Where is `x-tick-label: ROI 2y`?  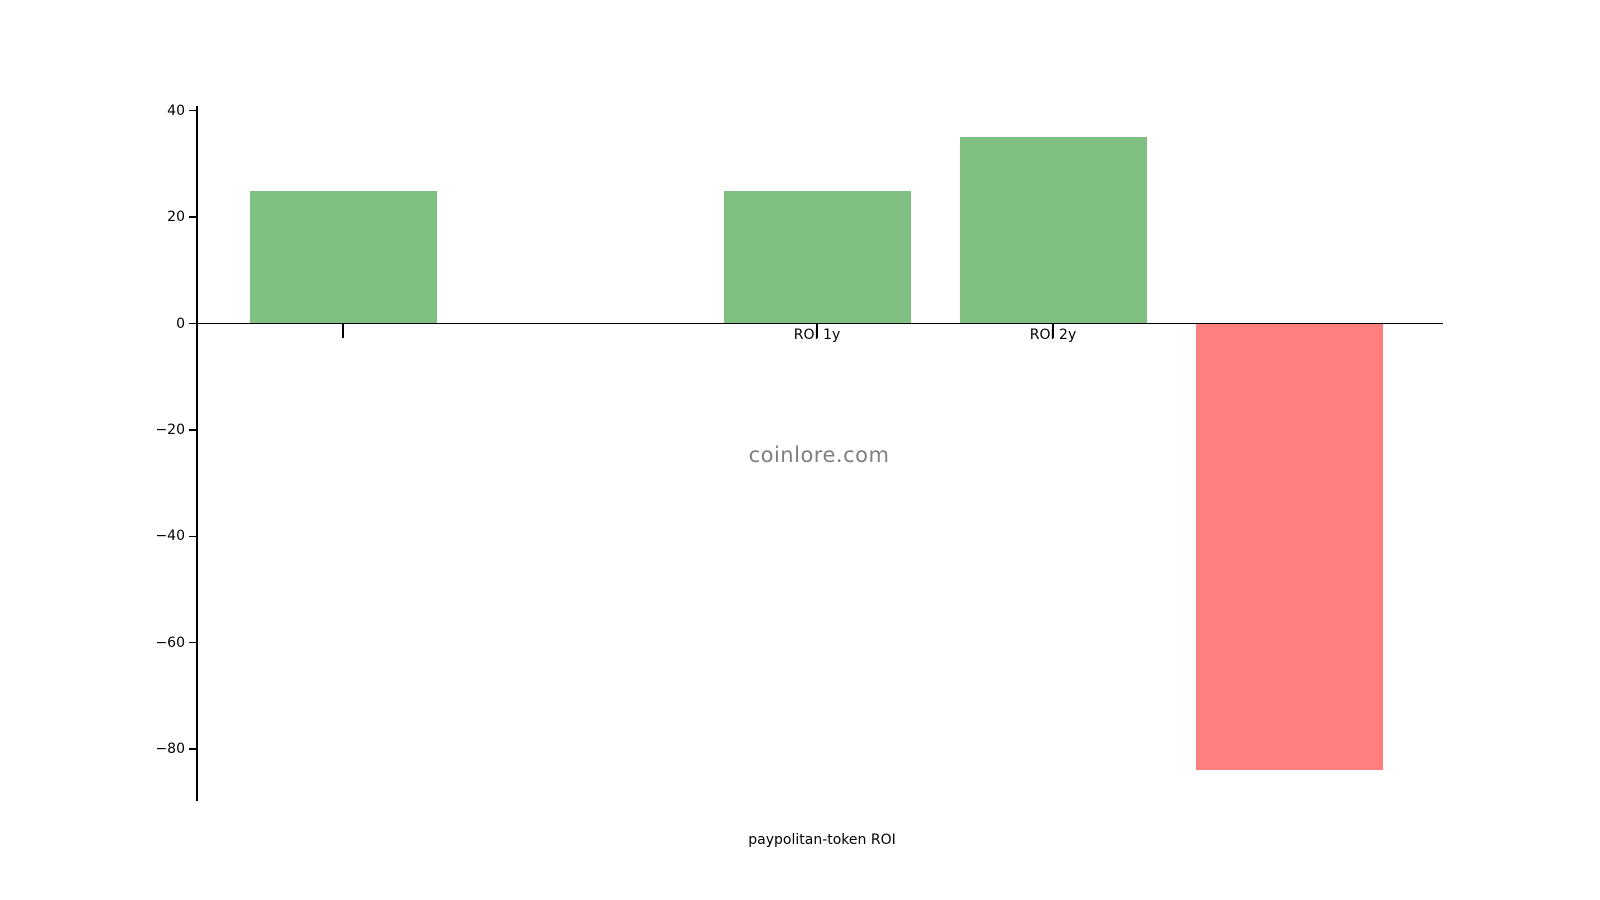 x-tick-label: ROI 2y is located at coordinates (1053, 334).